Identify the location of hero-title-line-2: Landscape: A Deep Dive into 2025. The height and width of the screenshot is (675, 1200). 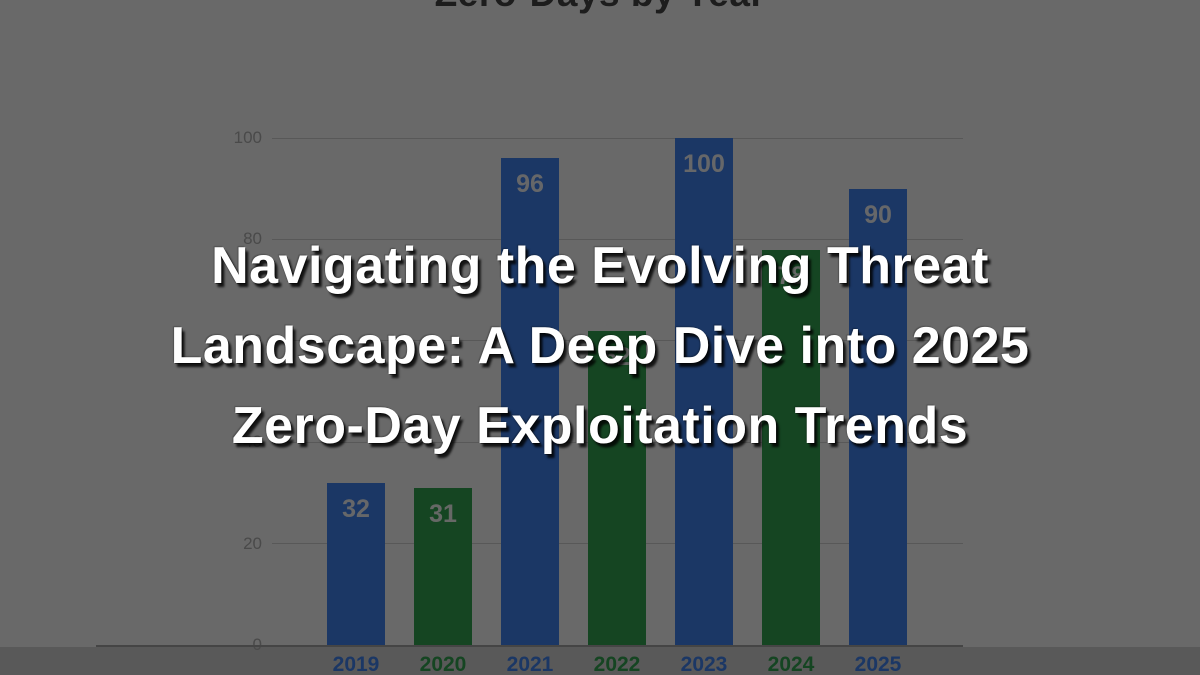
(600, 346).